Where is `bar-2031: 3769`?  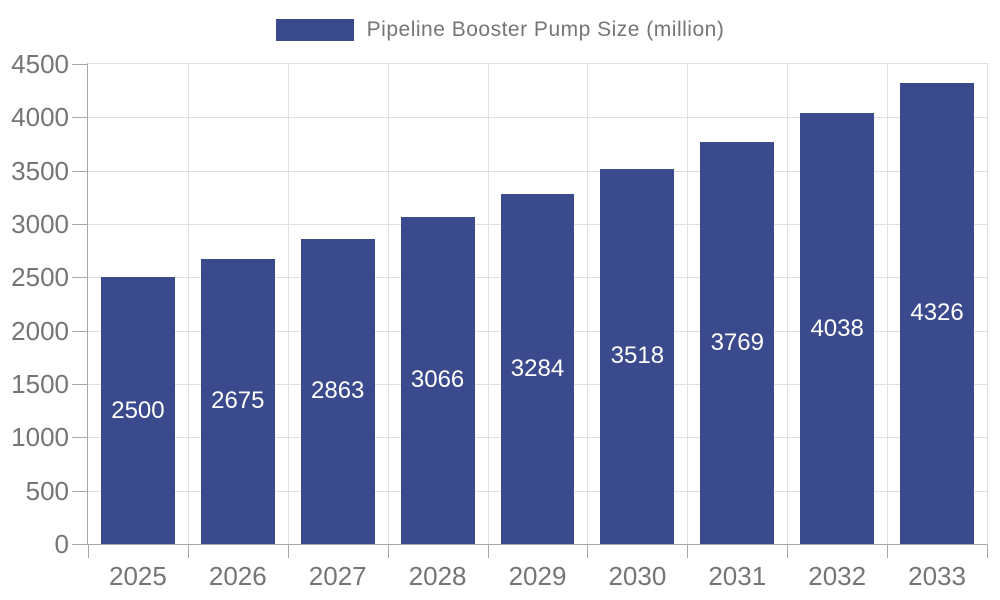 bar-2031: 3769 is located at coordinates (737, 342).